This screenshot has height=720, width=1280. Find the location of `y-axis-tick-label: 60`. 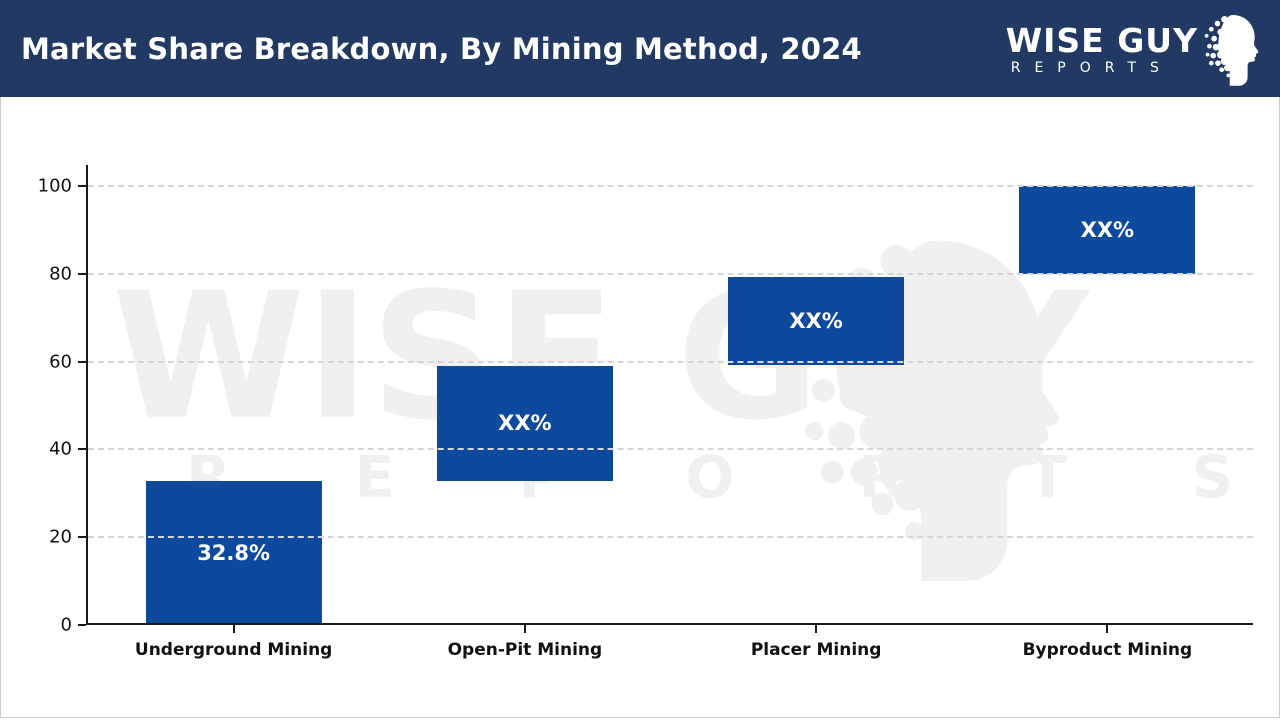

y-axis-tick-label: 60 is located at coordinates (60, 362).